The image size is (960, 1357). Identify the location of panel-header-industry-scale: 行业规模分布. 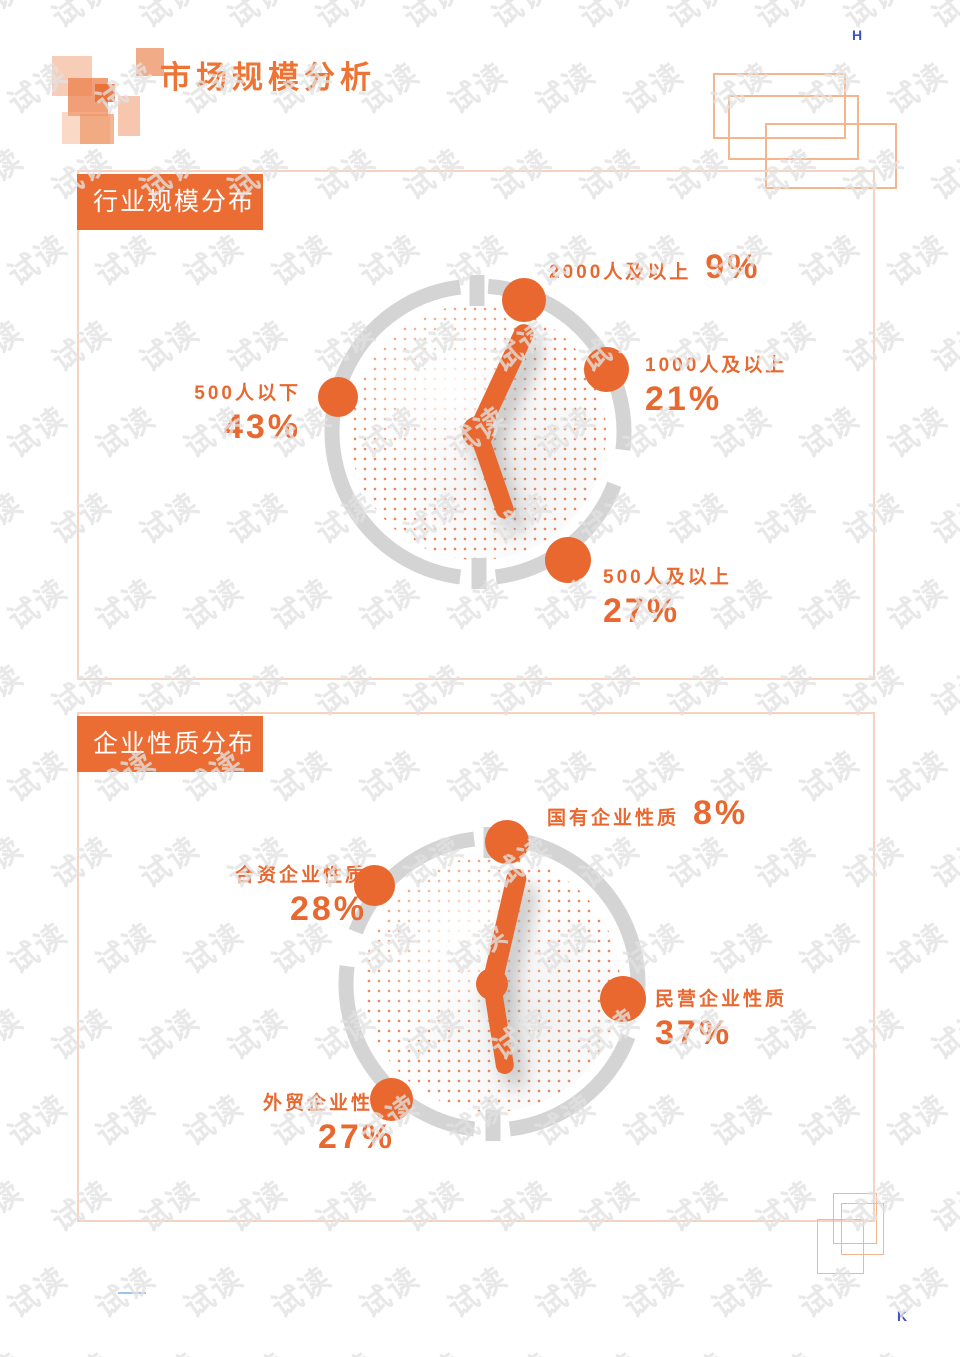
(170, 202).